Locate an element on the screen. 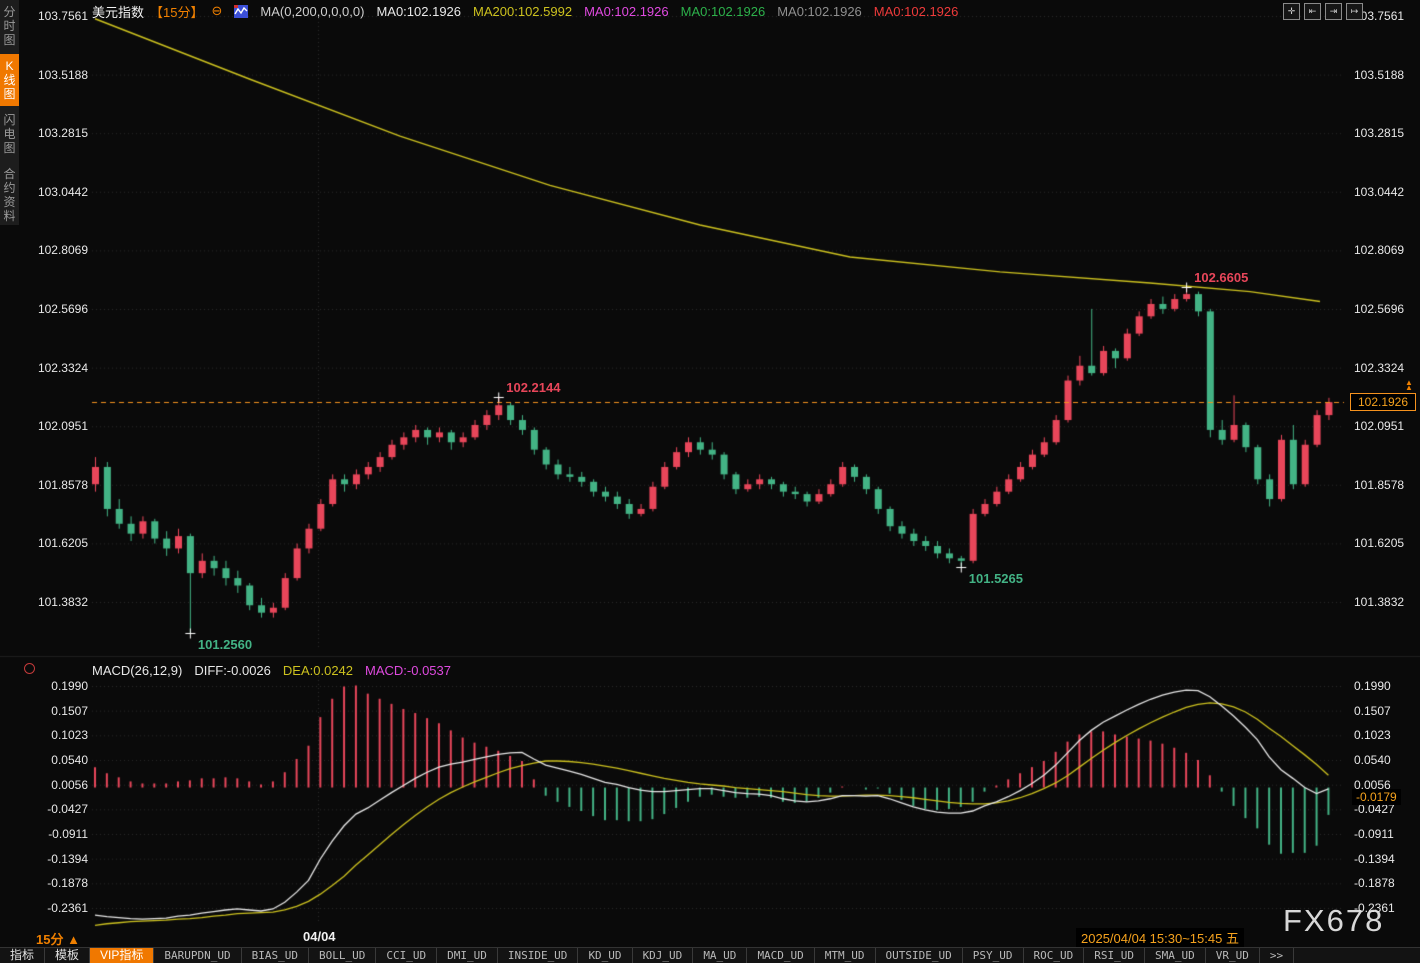 This screenshot has width=1420, height=963. price-annotation-high-3: 102.6605 is located at coordinates (1221, 277).